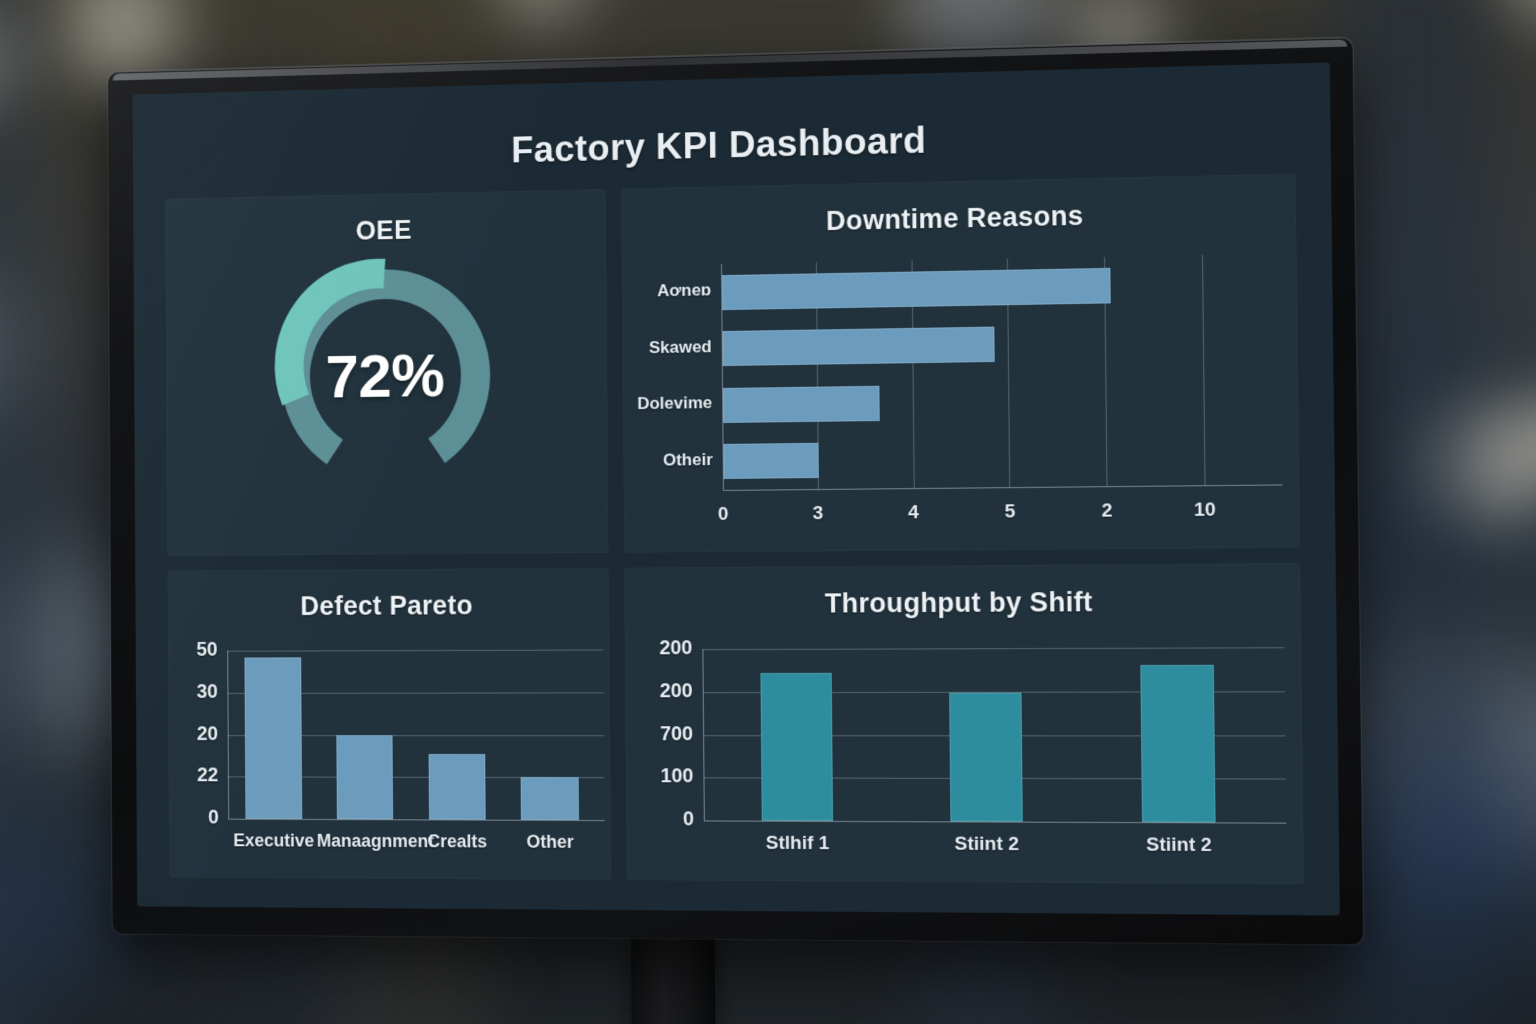 The width and height of the screenshot is (1536, 1024). What do you see at coordinates (386, 605) in the screenshot?
I see `panel-title-pareto: Defect Pareto` at bounding box center [386, 605].